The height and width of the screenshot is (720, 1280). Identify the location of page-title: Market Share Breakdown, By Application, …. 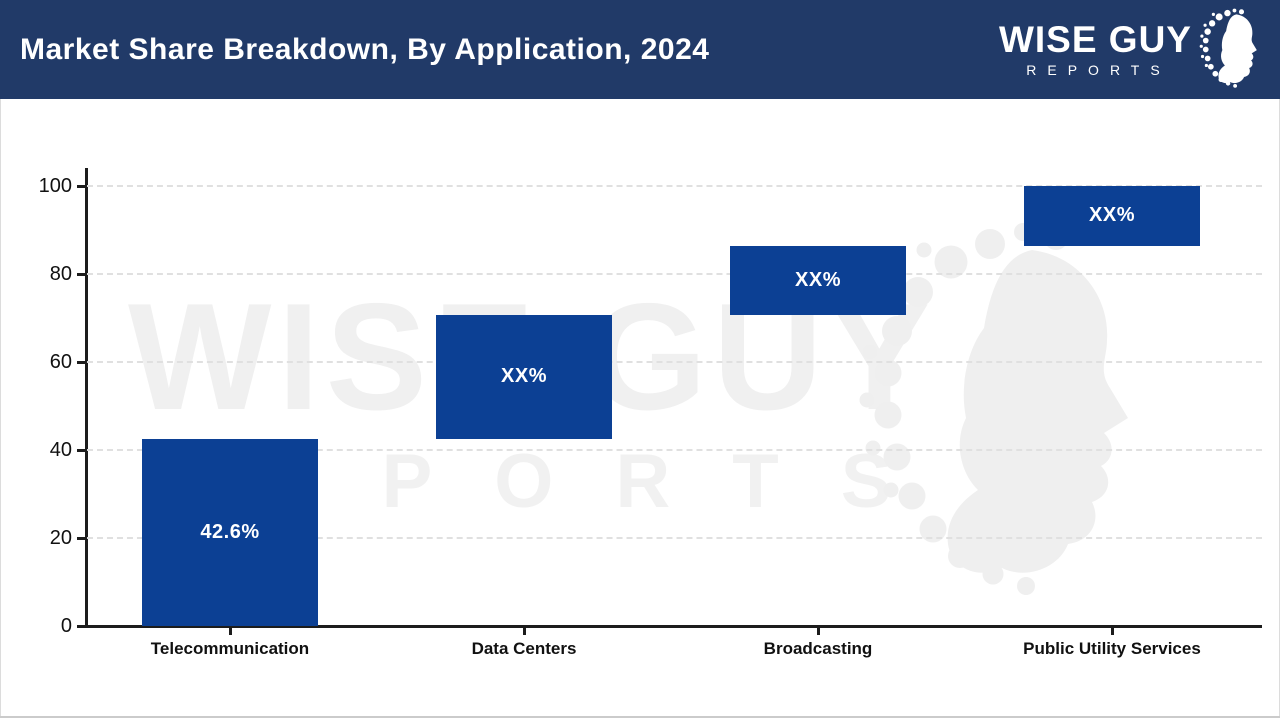
(365, 49).